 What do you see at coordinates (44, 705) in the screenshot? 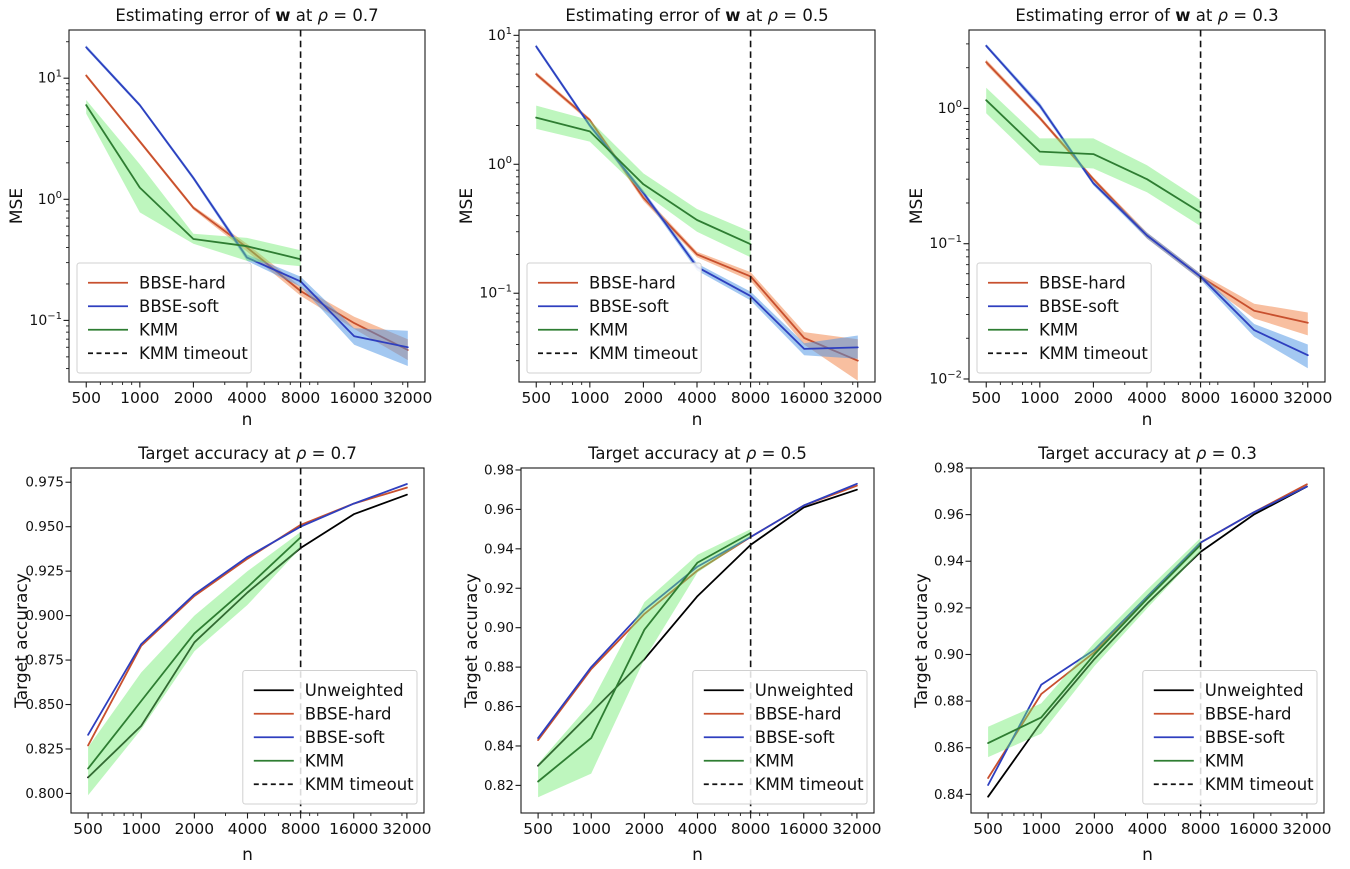
I see `y-tick-label: 0.850` at bounding box center [44, 705].